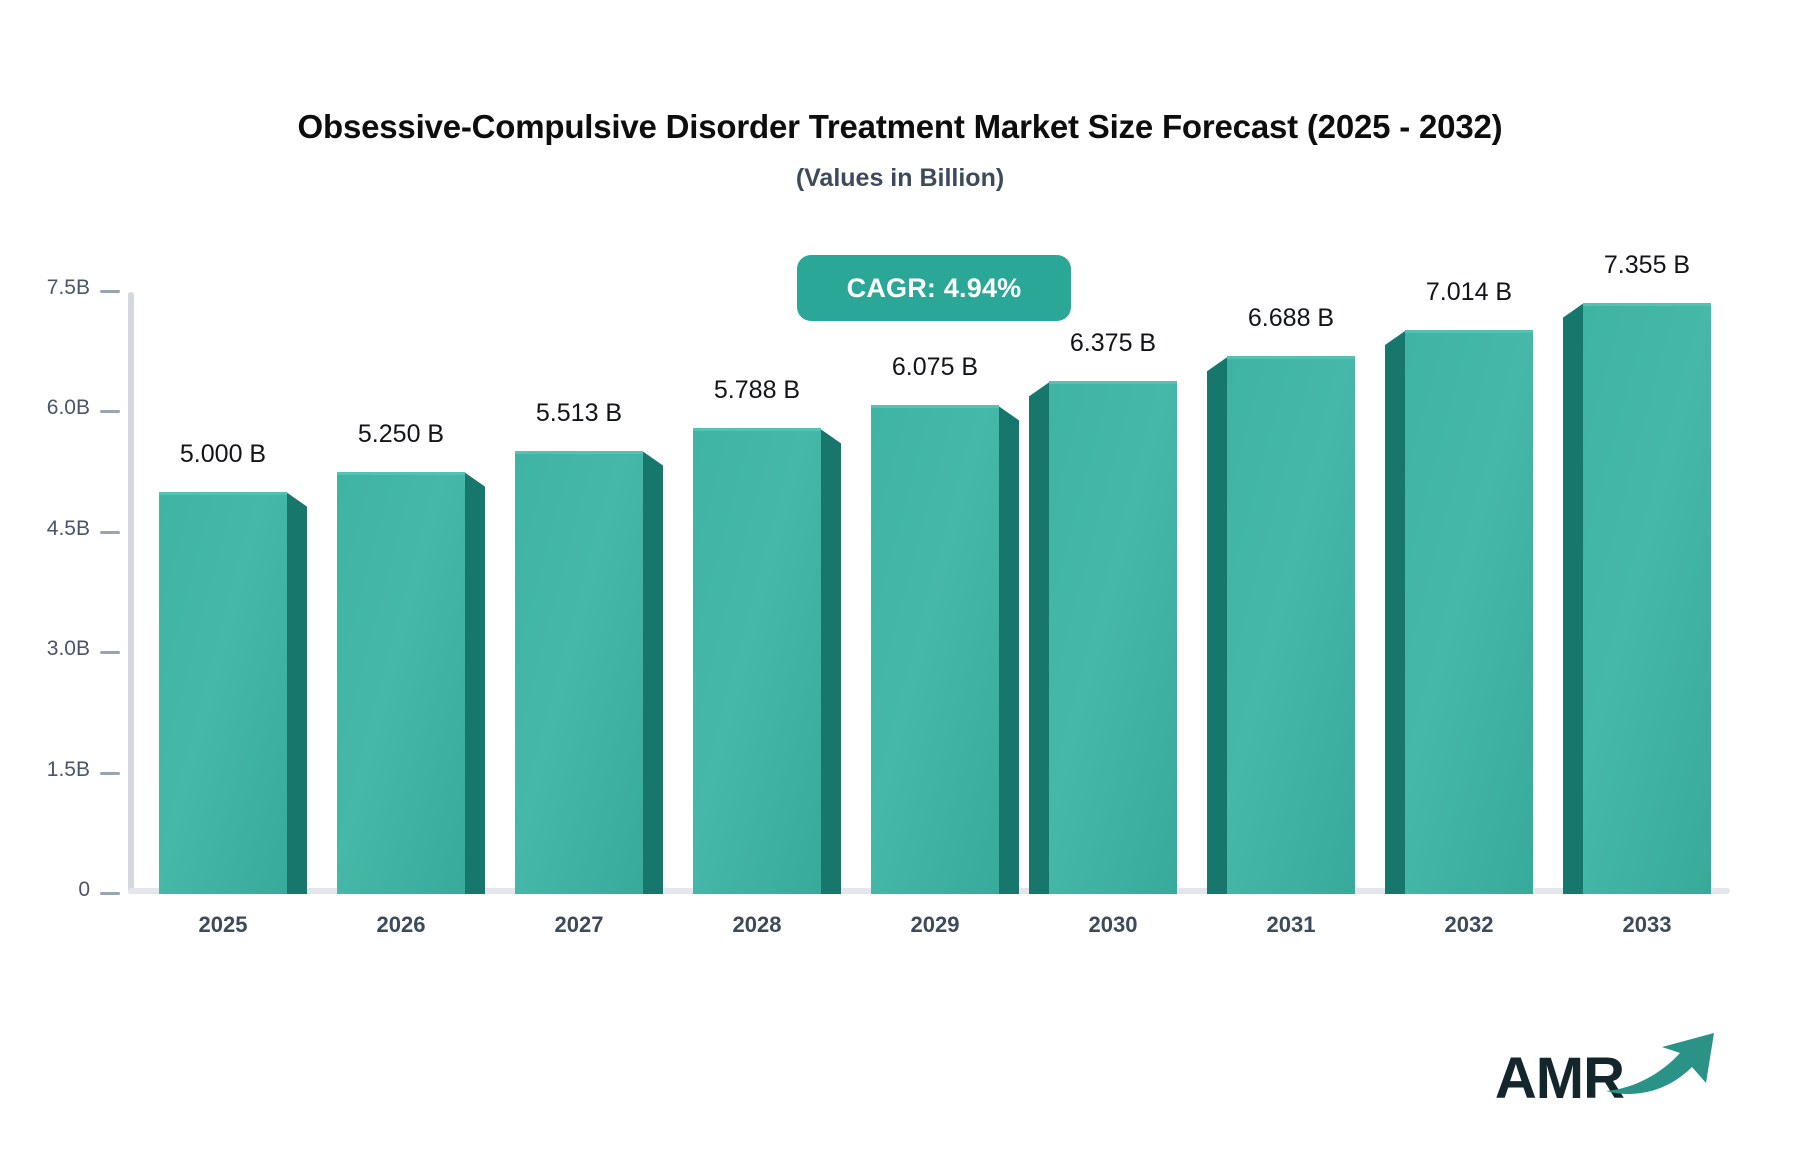 The width and height of the screenshot is (1800, 1156). What do you see at coordinates (1647, 264) in the screenshot?
I see `bar-value-label: 7.355 B` at bounding box center [1647, 264].